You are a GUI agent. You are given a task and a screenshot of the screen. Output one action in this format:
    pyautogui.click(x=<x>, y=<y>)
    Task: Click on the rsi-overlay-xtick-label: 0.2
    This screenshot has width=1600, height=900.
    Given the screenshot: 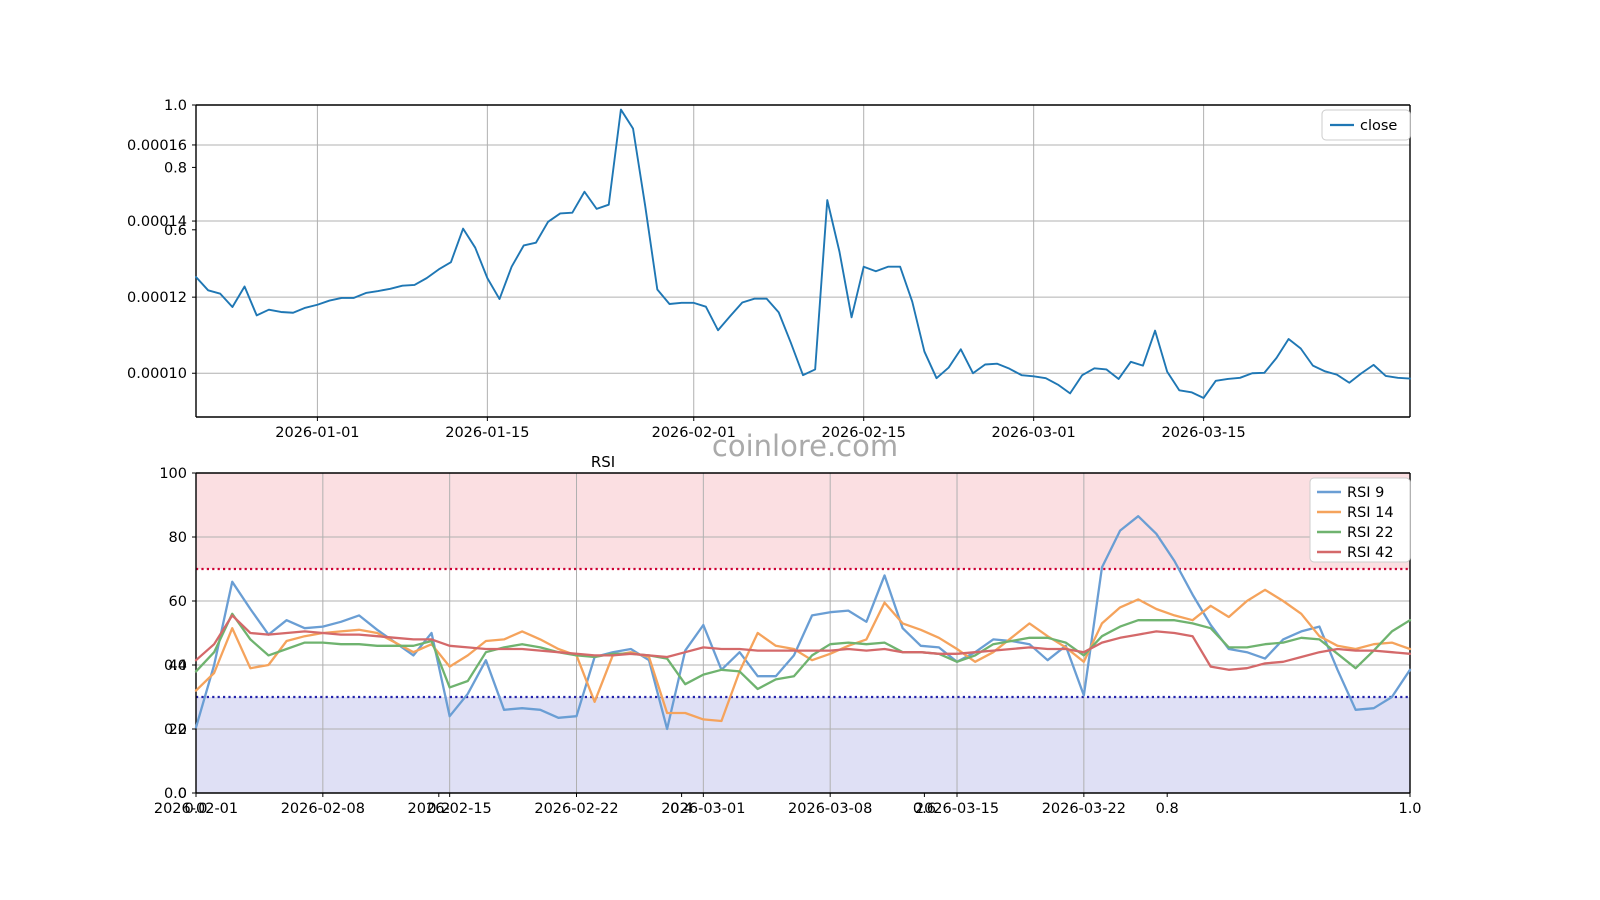 What is the action you would take?
    pyautogui.click(x=438, y=809)
    